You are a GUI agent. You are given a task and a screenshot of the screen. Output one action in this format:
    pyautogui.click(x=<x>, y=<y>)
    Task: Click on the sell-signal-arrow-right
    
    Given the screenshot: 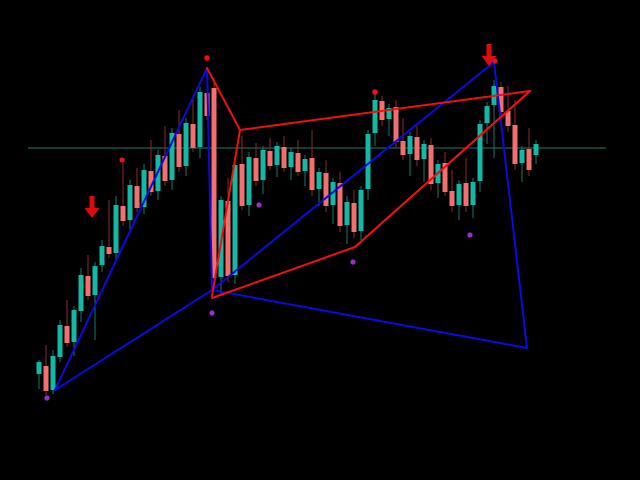 What is the action you would take?
    pyautogui.click(x=489, y=55)
    